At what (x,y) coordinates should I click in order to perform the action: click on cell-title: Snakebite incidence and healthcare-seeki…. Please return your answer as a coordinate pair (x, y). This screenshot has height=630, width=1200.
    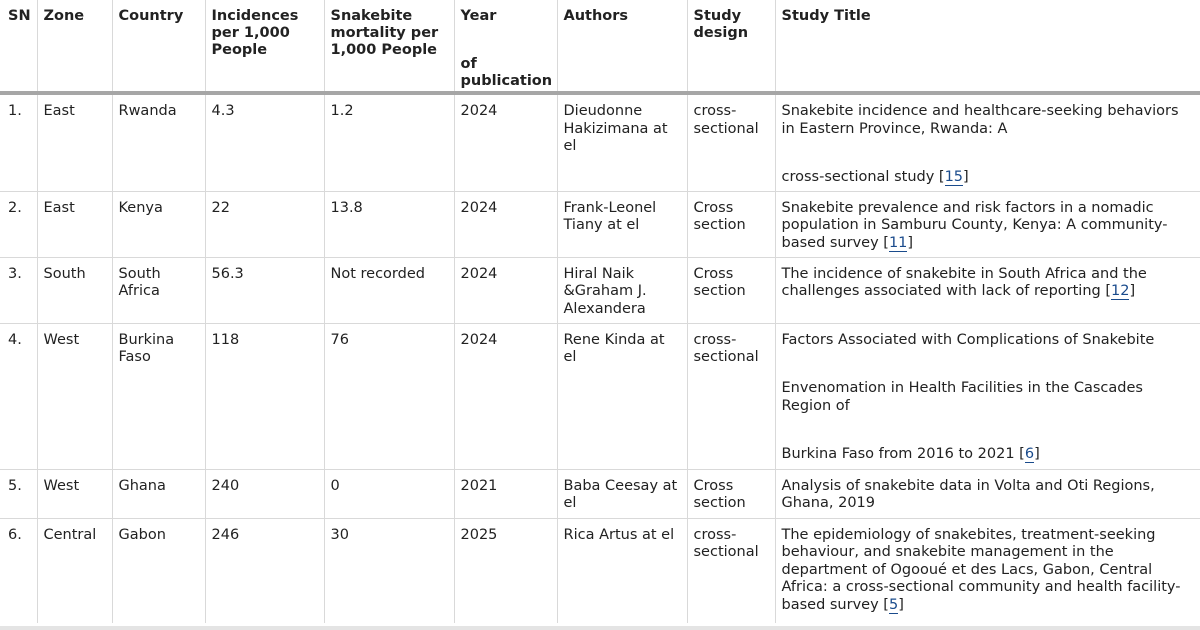
    Looking at the image, I should click on (987, 142).